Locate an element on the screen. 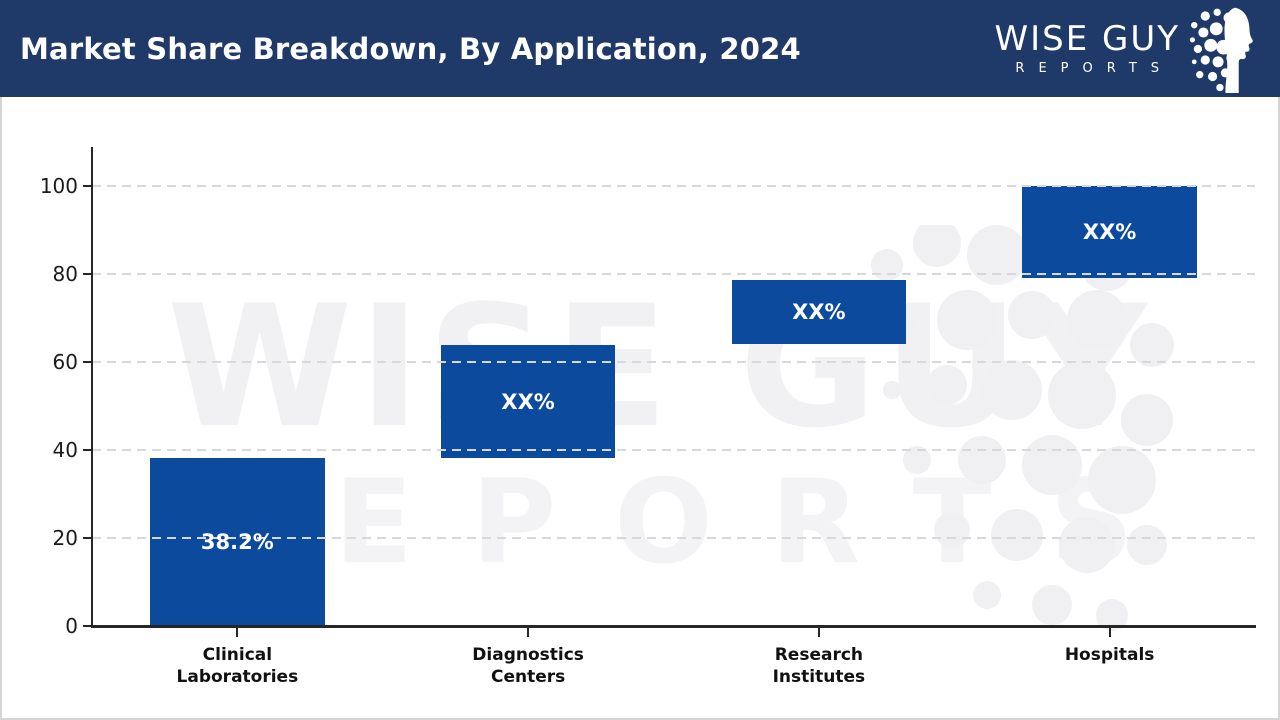 This screenshot has width=1280, height=720. wiseguy-logo: WISE GUY REPORTS is located at coordinates (1124, 49).